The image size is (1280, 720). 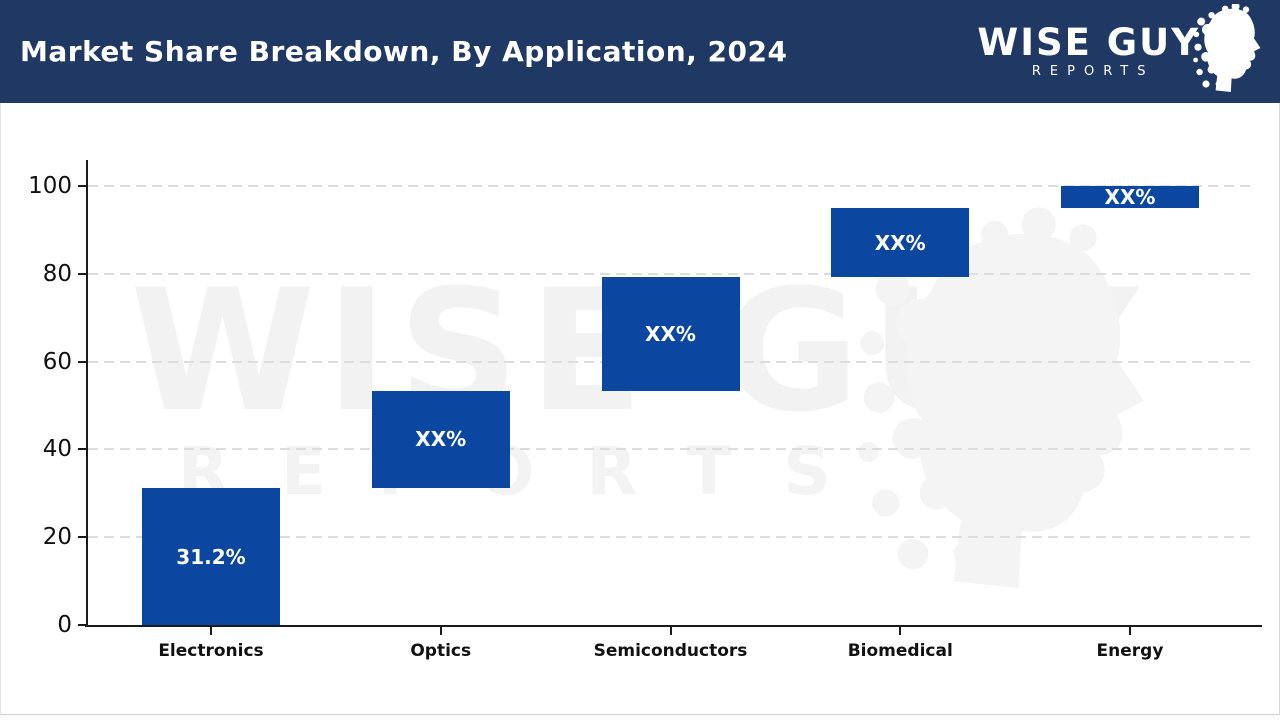 I want to click on y-tick-label-20: 20, so click(x=57, y=537).